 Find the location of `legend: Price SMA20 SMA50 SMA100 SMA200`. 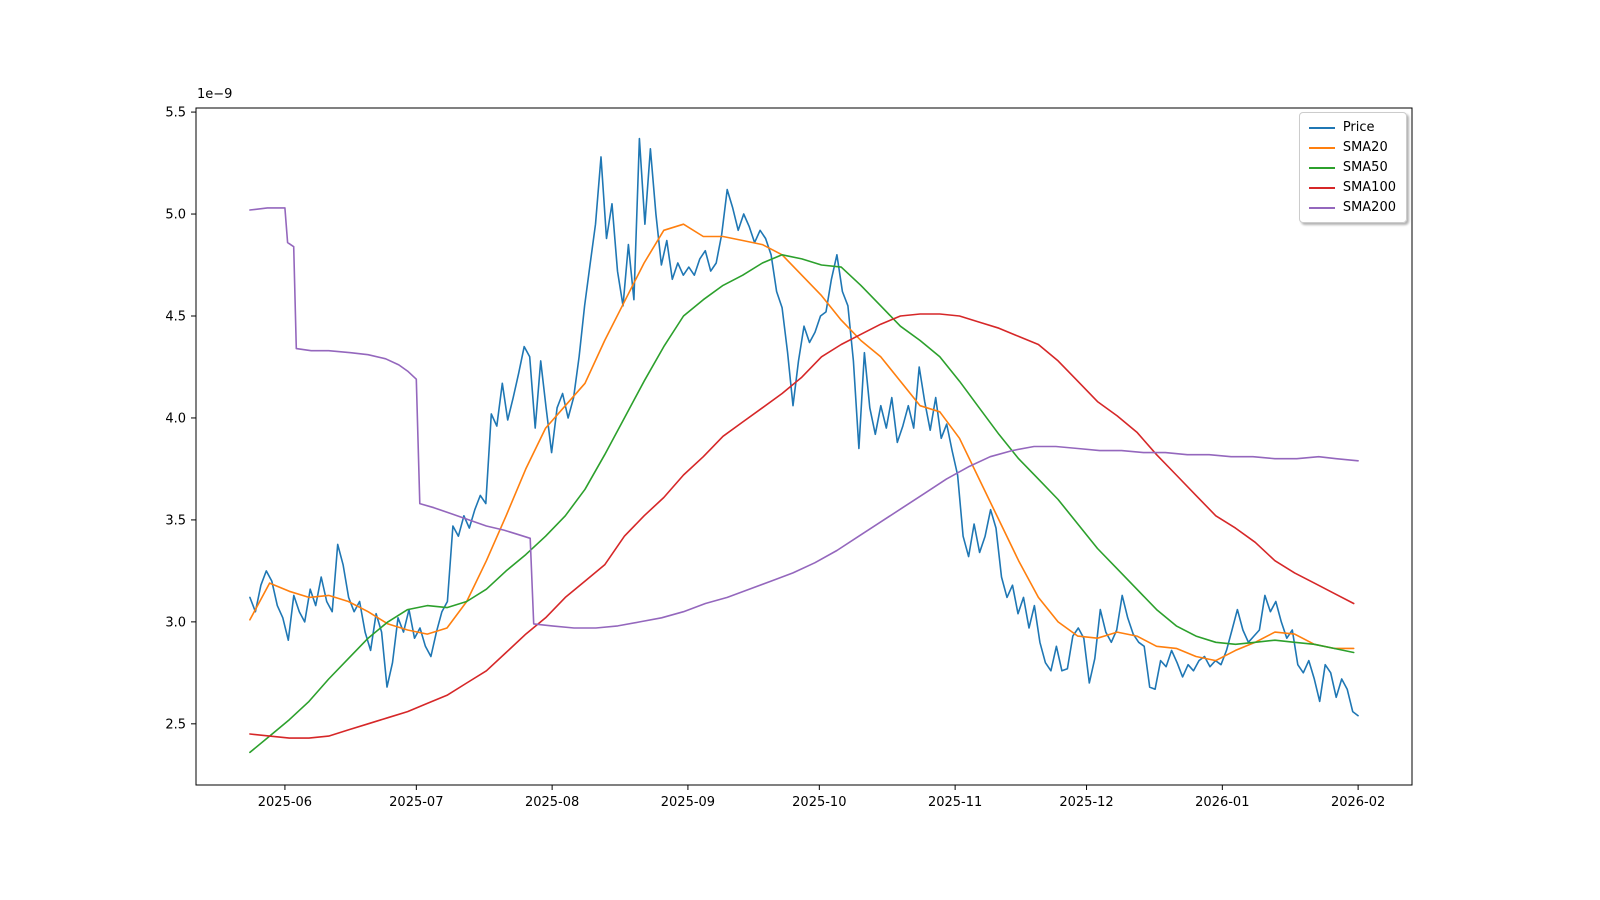

legend: Price SMA20 SMA50 SMA100 SMA200 is located at coordinates (1352, 167).